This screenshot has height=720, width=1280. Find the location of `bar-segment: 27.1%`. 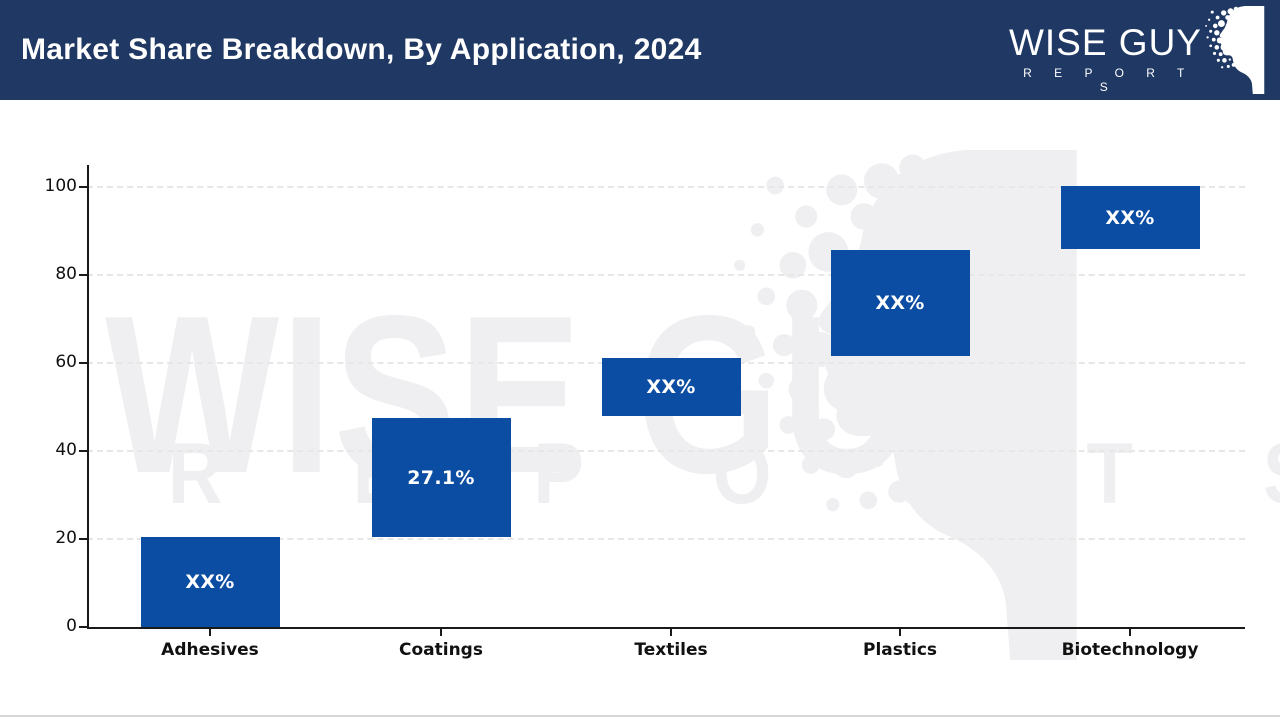

bar-segment: 27.1% is located at coordinates (441, 478).